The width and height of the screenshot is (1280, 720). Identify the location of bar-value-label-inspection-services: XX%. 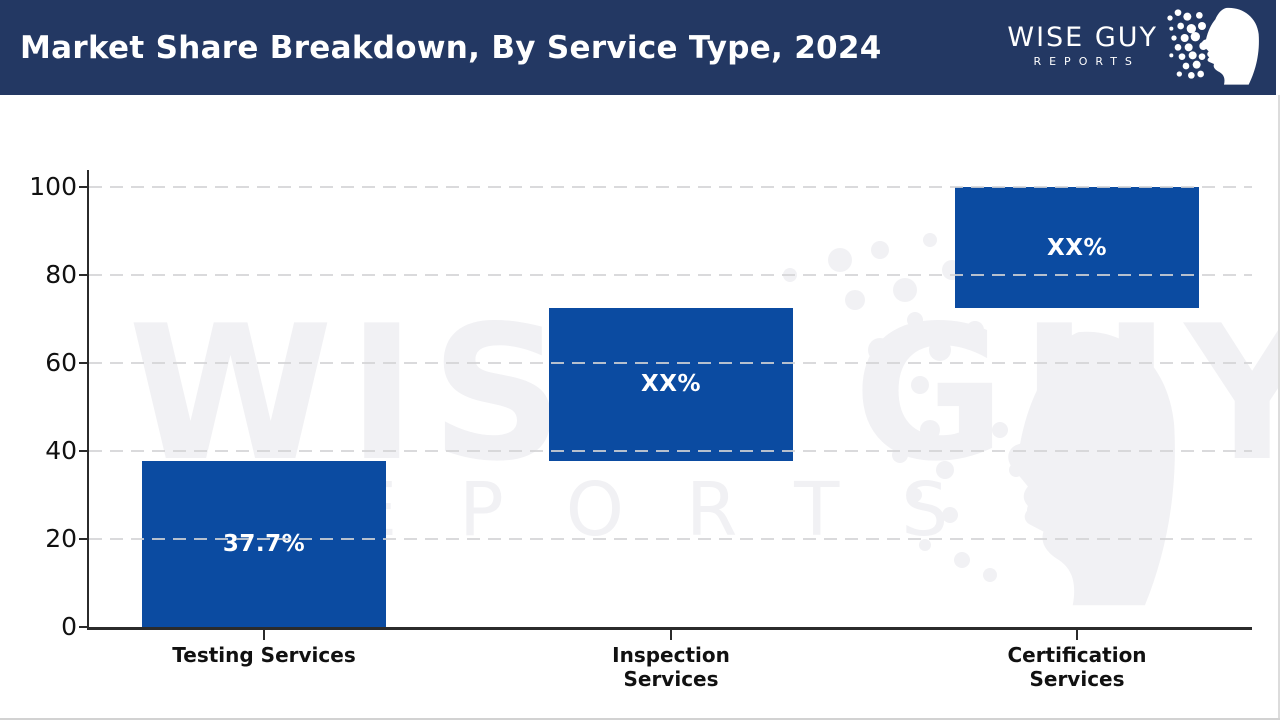
(670, 384).